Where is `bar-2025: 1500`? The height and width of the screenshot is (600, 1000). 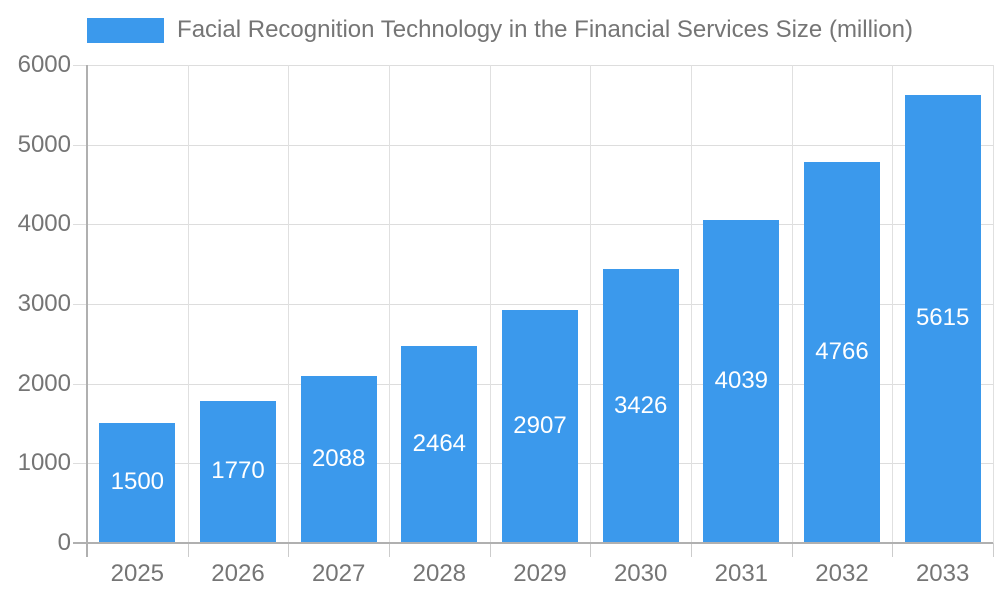 bar-2025: 1500 is located at coordinates (137, 482).